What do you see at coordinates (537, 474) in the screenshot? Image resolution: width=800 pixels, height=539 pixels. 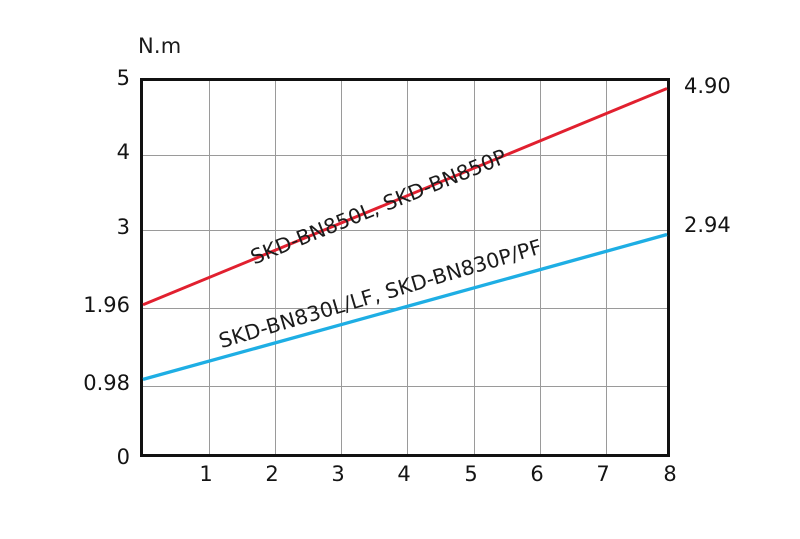 I see `x-tick-6: 6` at bounding box center [537, 474].